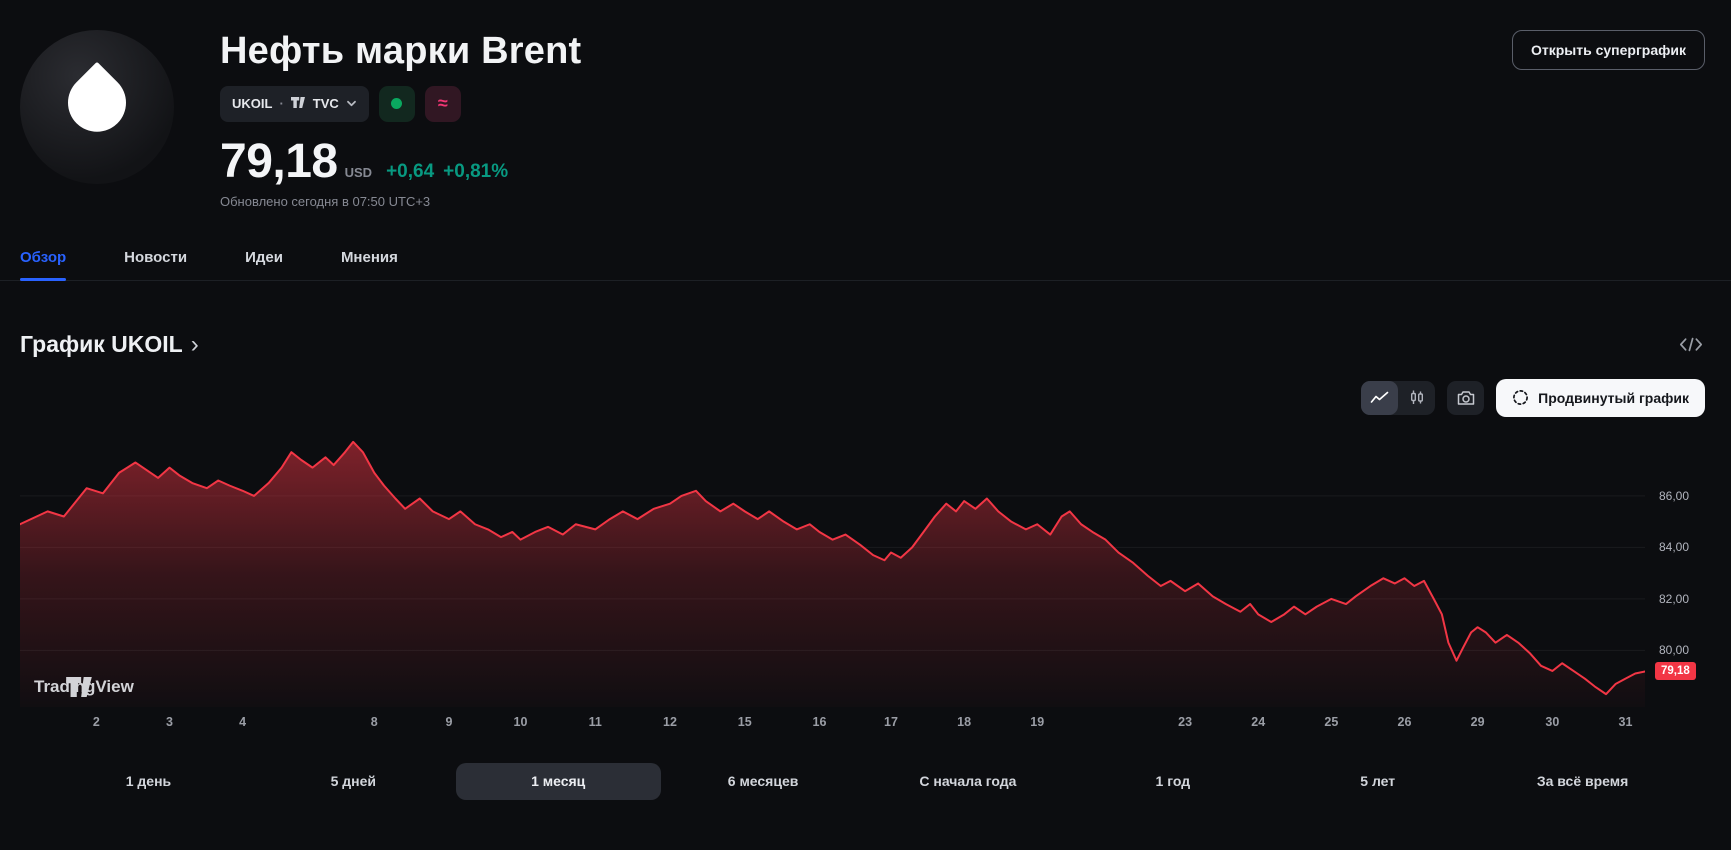 This screenshot has height=850, width=1731. I want to click on range-all-time: За всё время, so click(1582, 781).